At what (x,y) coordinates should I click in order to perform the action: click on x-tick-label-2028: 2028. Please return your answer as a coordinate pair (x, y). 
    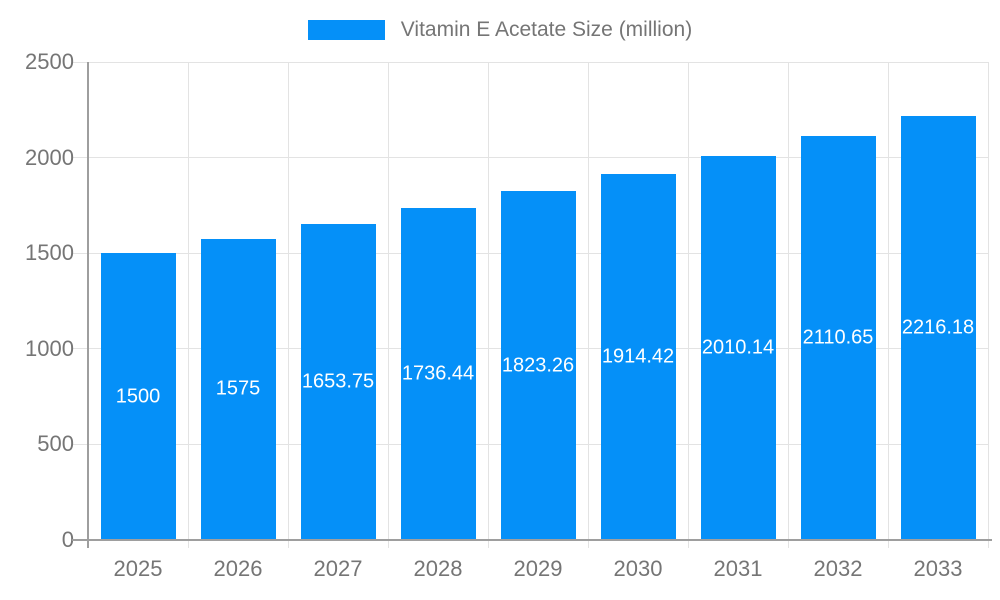
    Looking at the image, I should click on (438, 568).